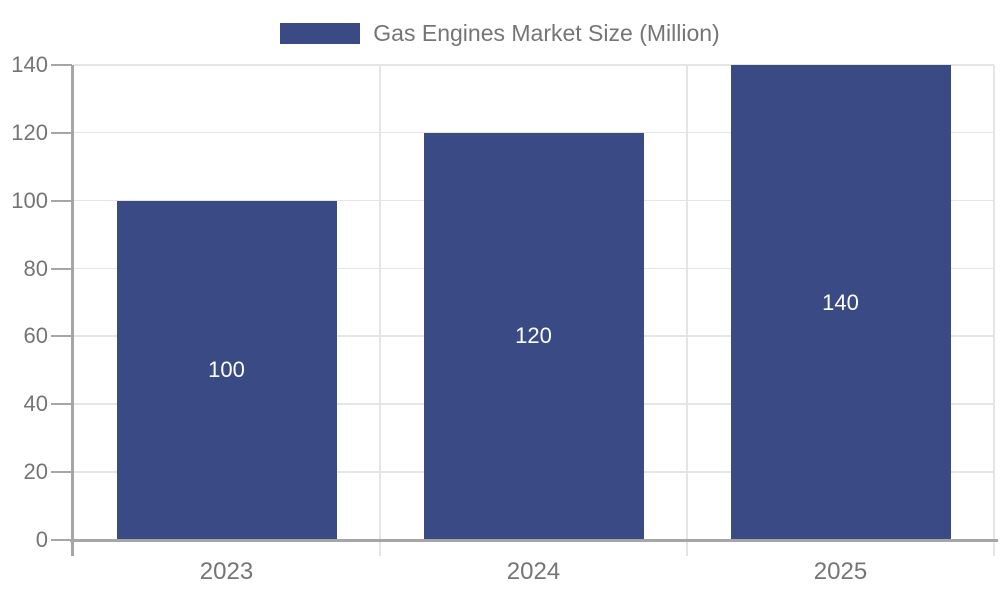 The width and height of the screenshot is (1000, 600). I want to click on y-tick-label: 140, so click(29, 64).